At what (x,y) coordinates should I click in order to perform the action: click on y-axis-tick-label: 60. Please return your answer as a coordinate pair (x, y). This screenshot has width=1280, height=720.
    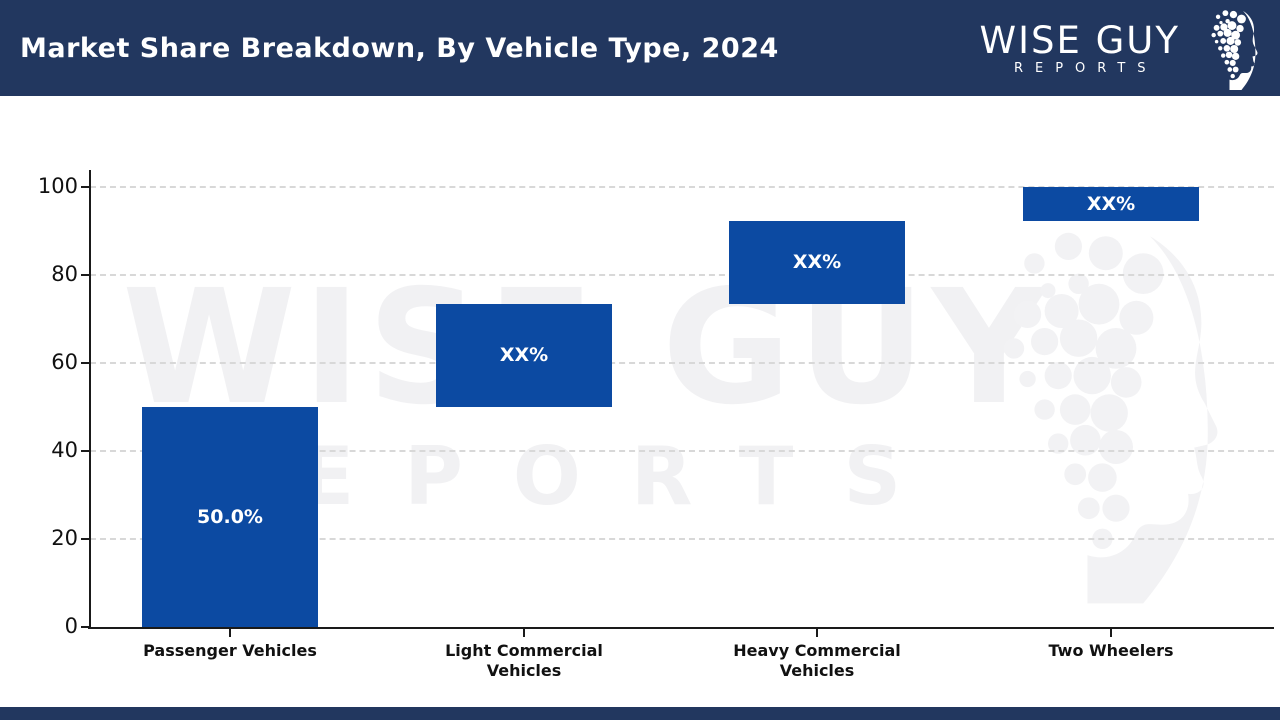
    Looking at the image, I should click on (64, 362).